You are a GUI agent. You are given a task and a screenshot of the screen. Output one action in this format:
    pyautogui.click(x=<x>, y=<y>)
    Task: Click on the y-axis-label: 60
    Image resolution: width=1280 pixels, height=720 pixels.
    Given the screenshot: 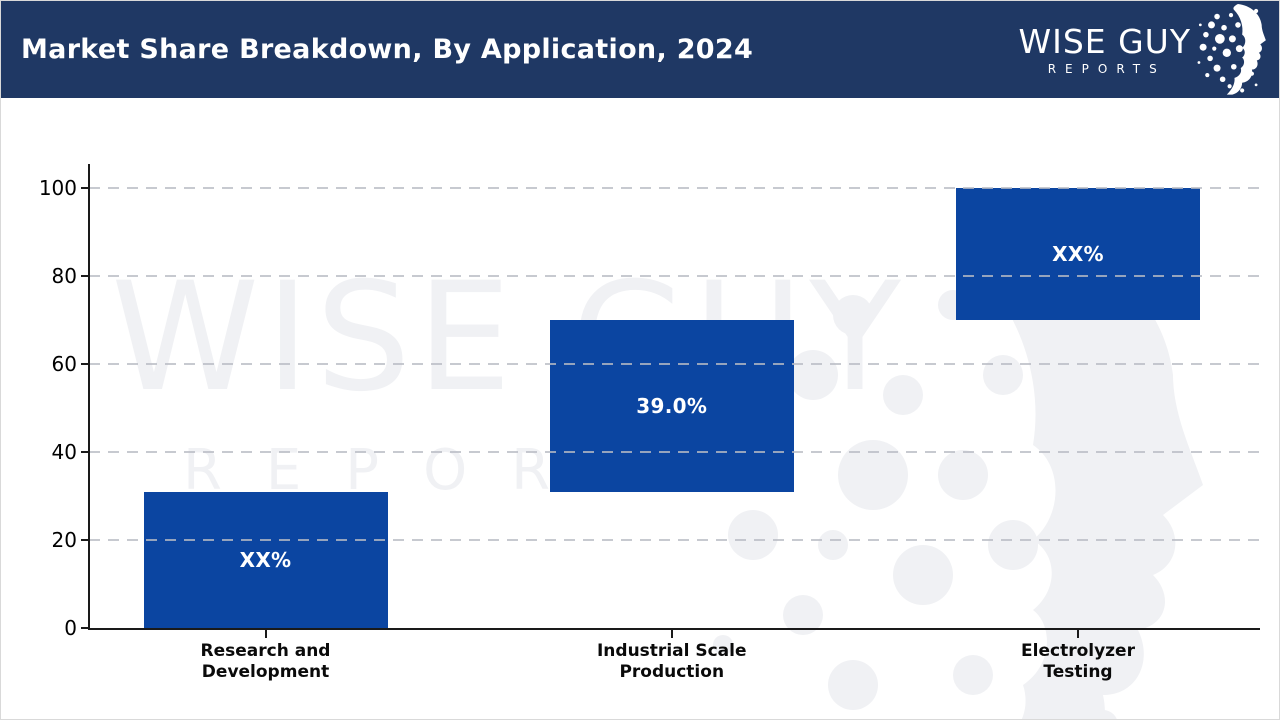 What is the action you would take?
    pyautogui.click(x=64, y=364)
    